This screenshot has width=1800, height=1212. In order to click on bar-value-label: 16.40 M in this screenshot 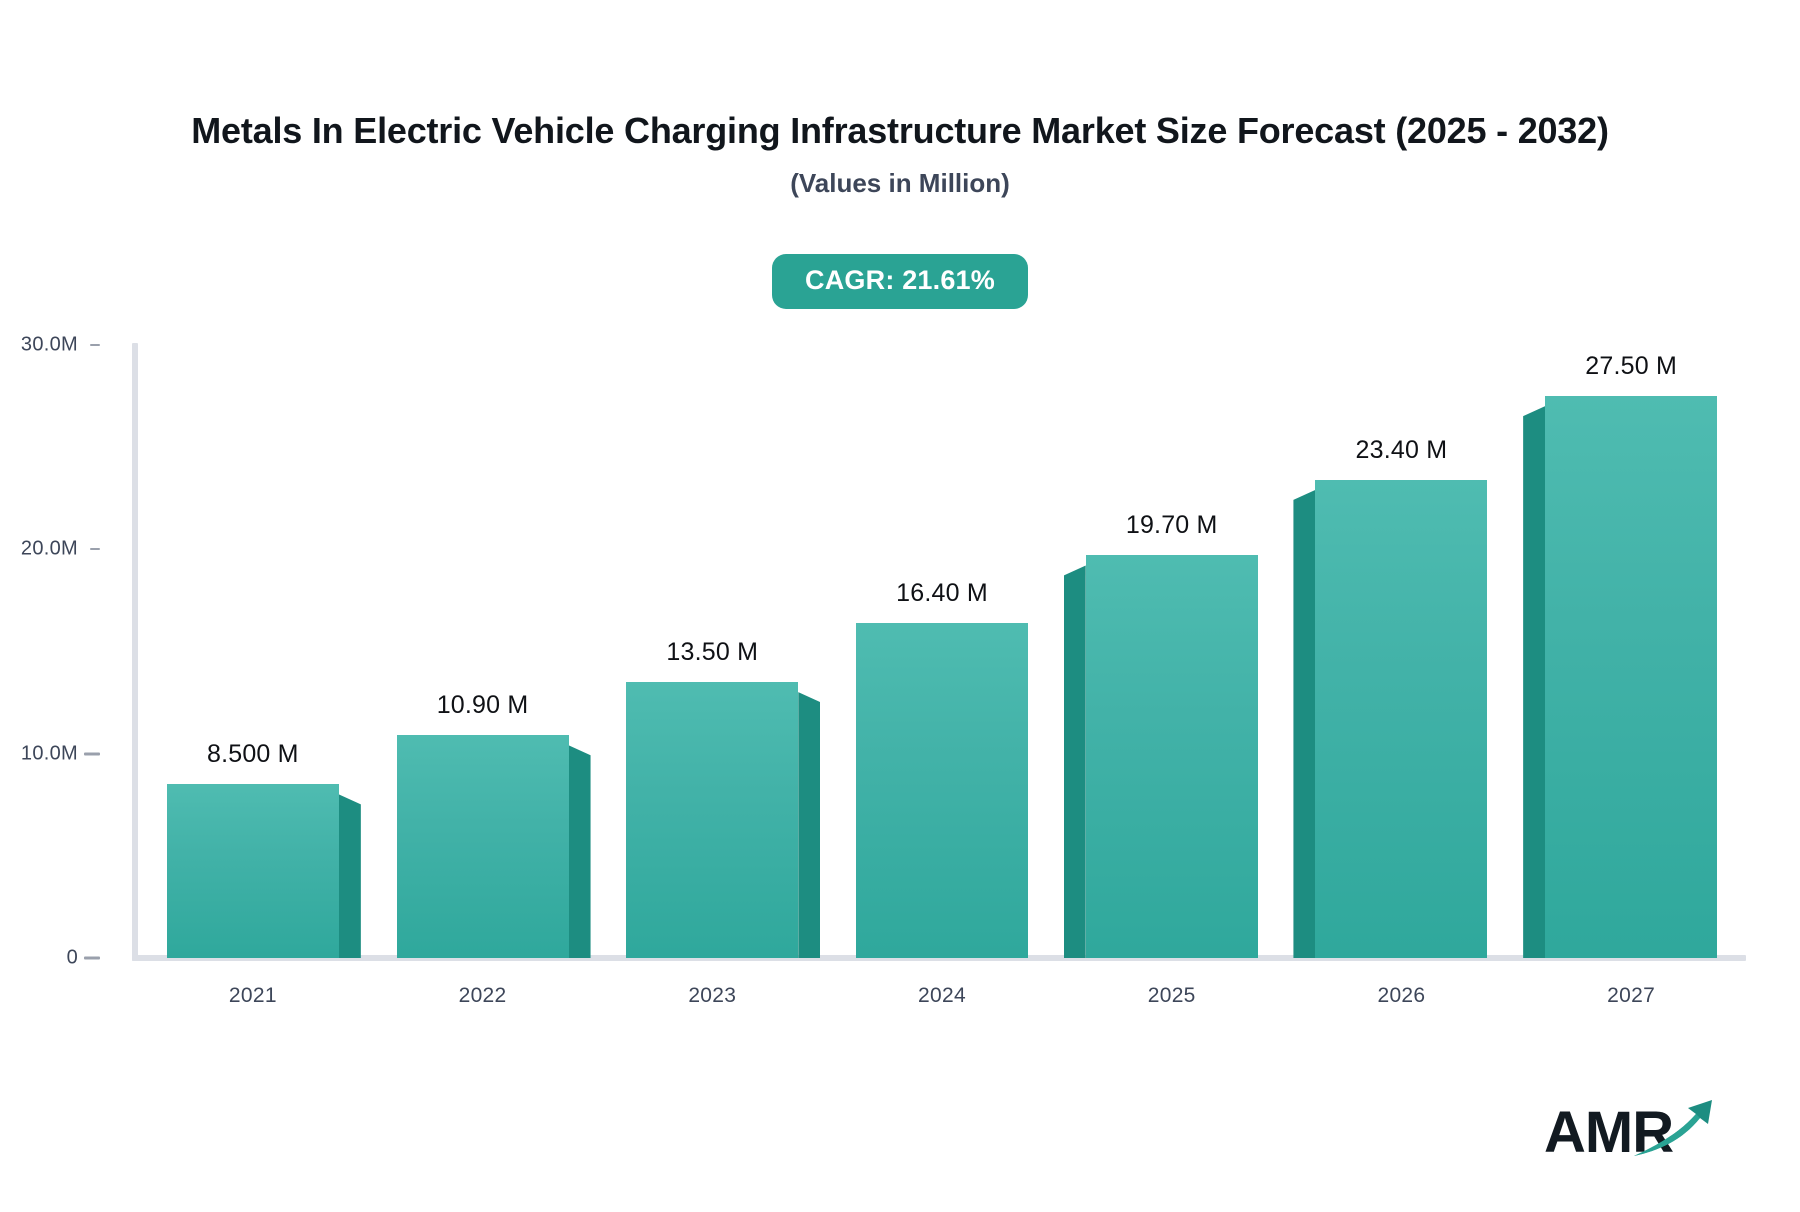, I will do `click(942, 592)`.